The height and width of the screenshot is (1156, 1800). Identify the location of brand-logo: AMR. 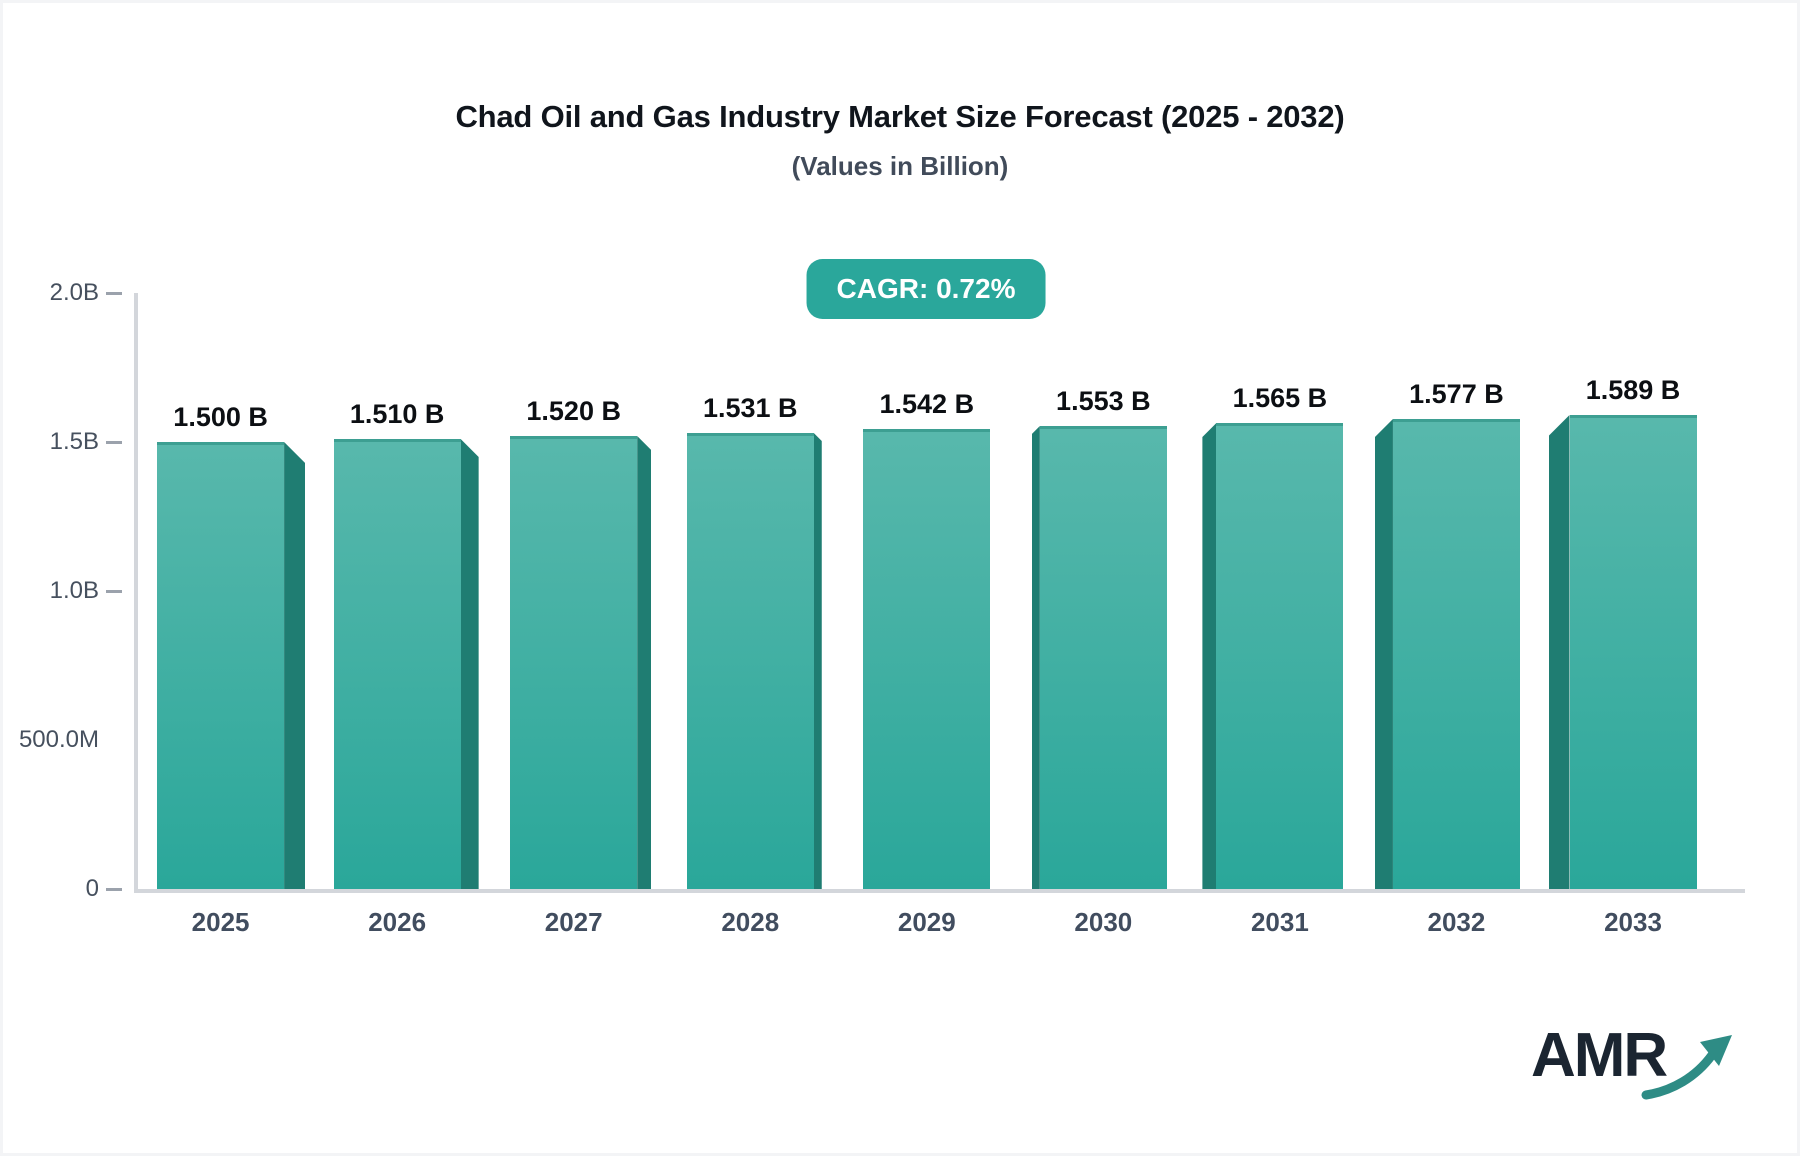
(1633, 1064).